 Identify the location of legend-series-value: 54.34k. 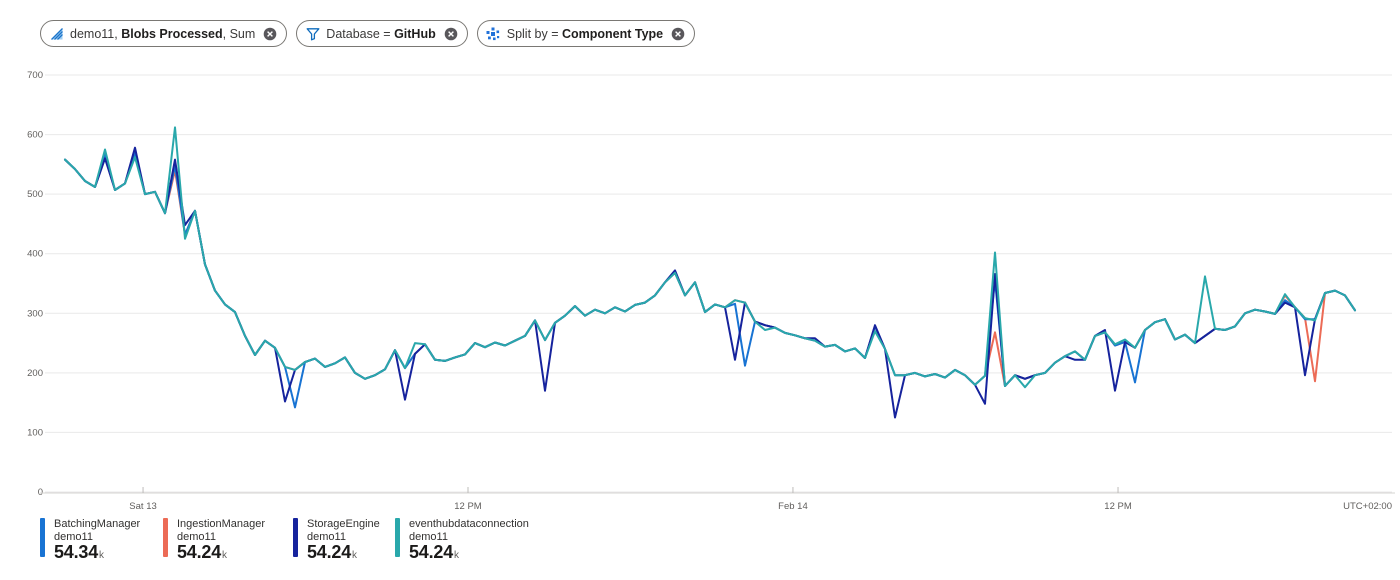
(79, 552).